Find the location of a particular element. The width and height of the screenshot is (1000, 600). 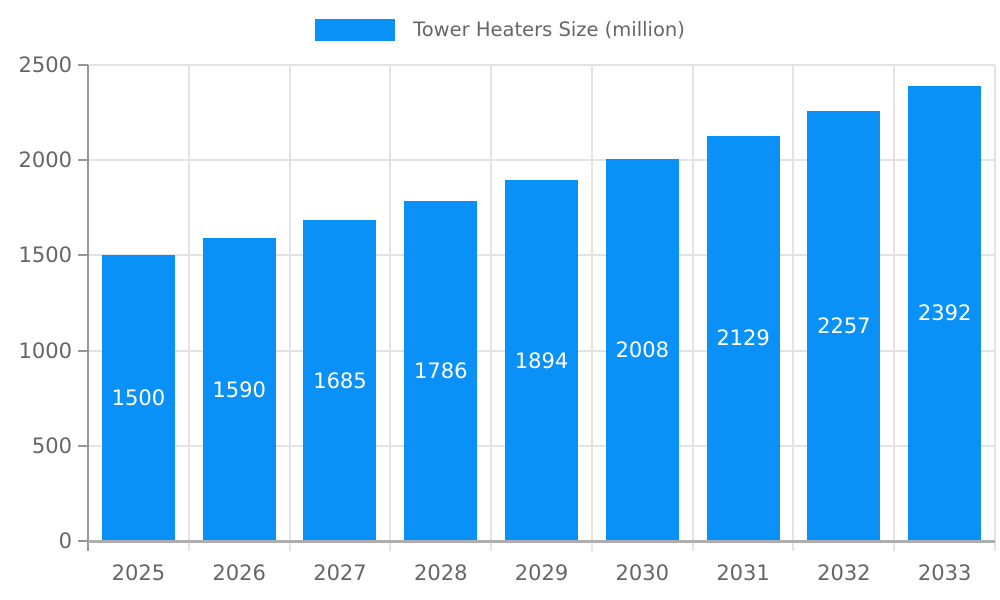

bar-value-label: 1590 is located at coordinates (239, 389).